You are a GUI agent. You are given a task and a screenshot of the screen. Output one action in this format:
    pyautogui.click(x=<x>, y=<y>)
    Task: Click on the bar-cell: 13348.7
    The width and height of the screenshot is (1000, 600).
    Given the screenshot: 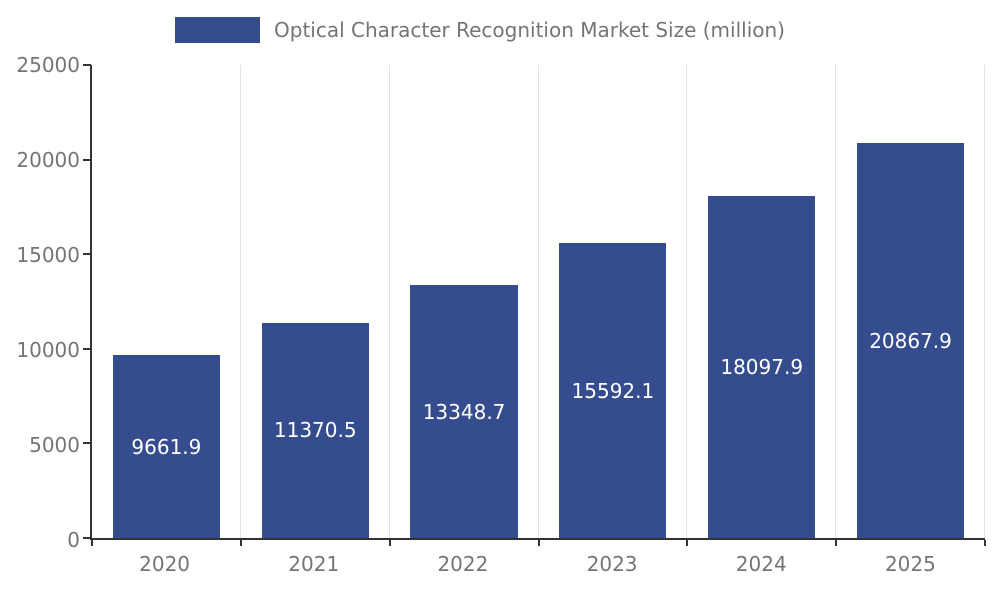 What is the action you would take?
    pyautogui.click(x=464, y=301)
    